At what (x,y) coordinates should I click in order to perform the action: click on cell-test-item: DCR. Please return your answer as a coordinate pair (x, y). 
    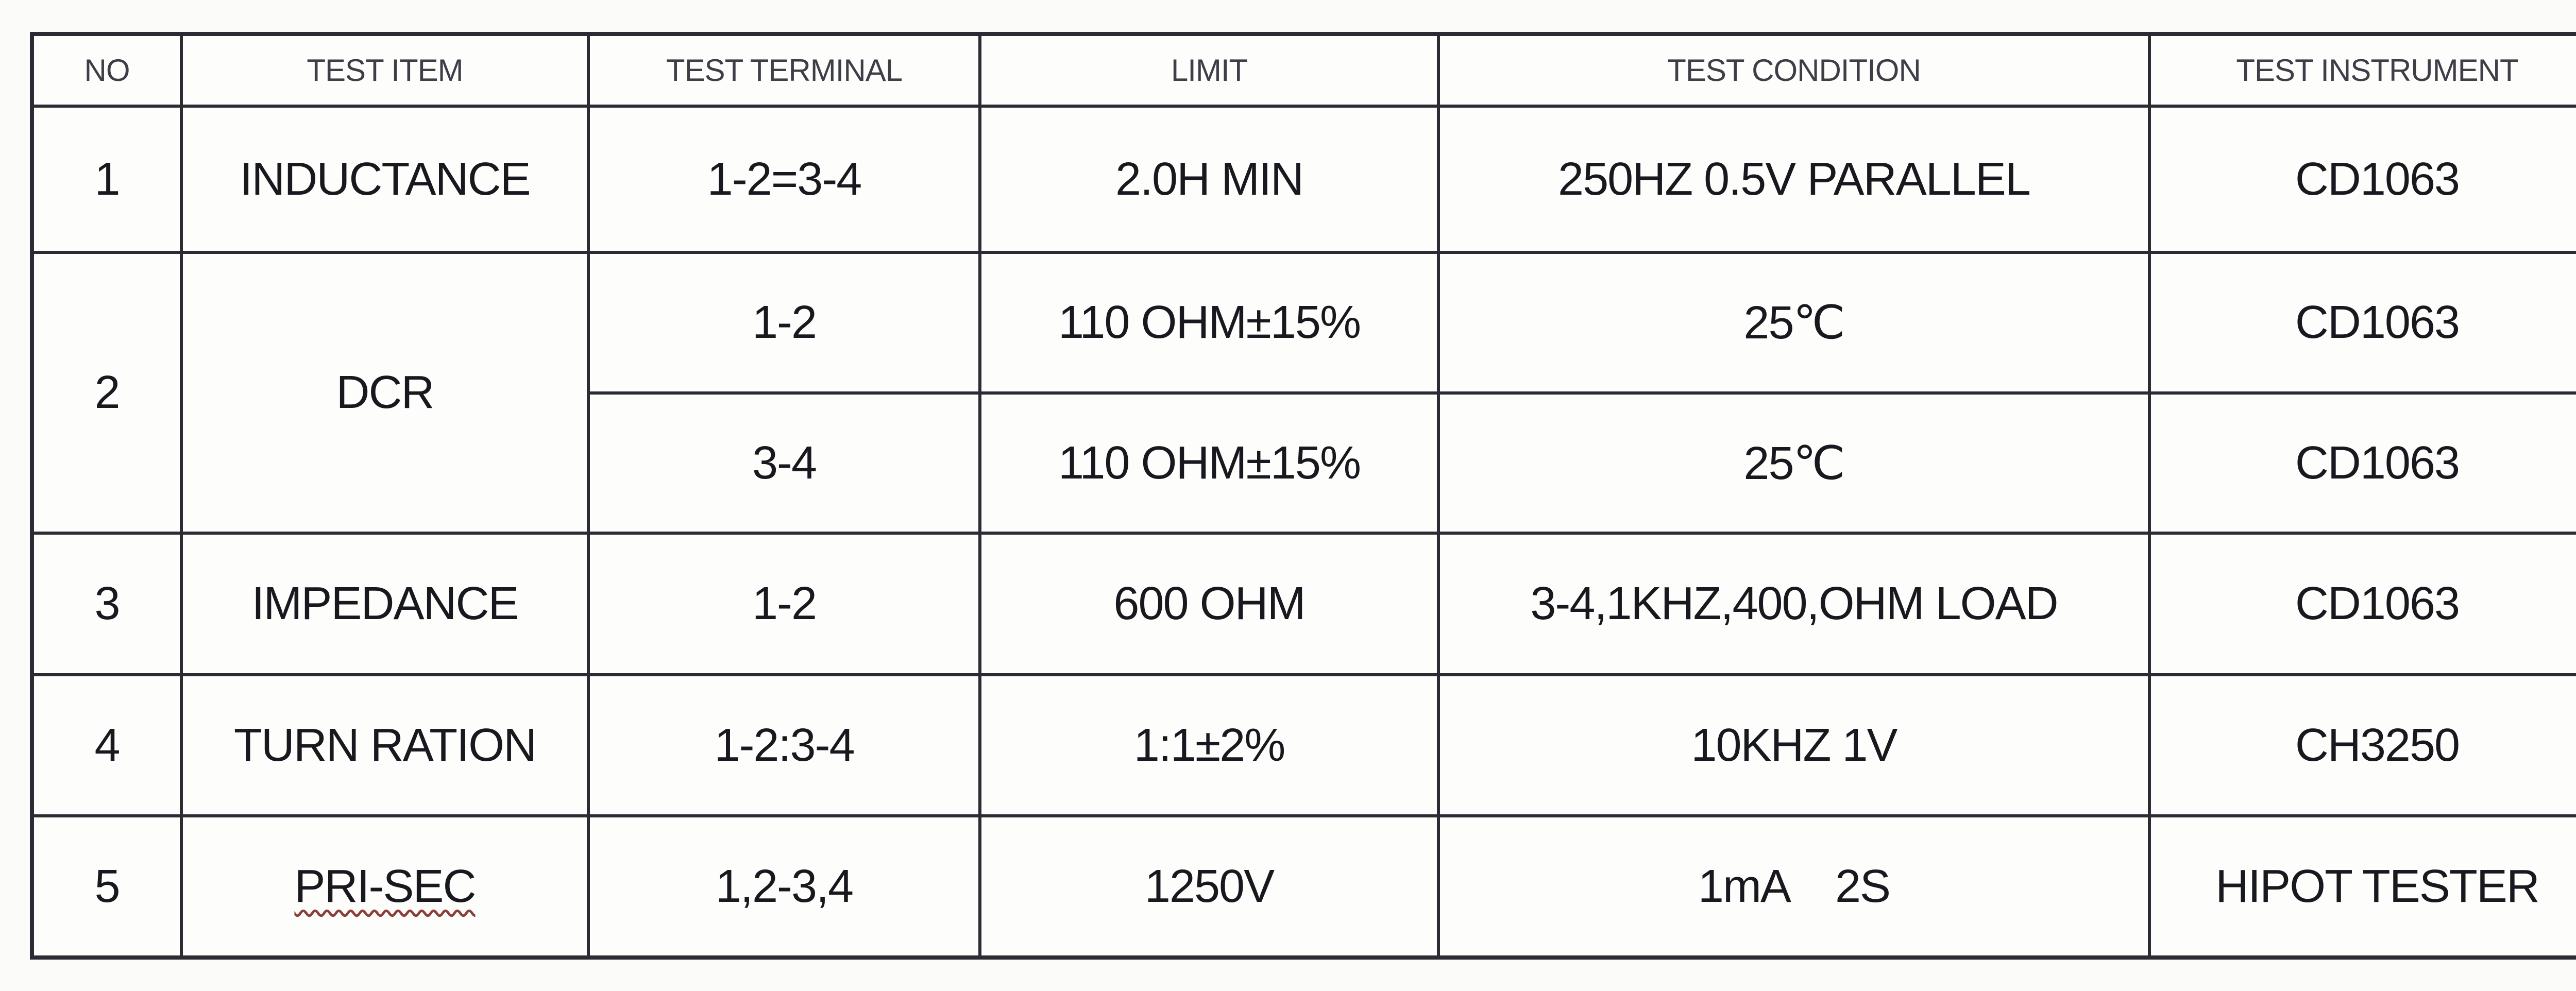
    Looking at the image, I should click on (385, 393).